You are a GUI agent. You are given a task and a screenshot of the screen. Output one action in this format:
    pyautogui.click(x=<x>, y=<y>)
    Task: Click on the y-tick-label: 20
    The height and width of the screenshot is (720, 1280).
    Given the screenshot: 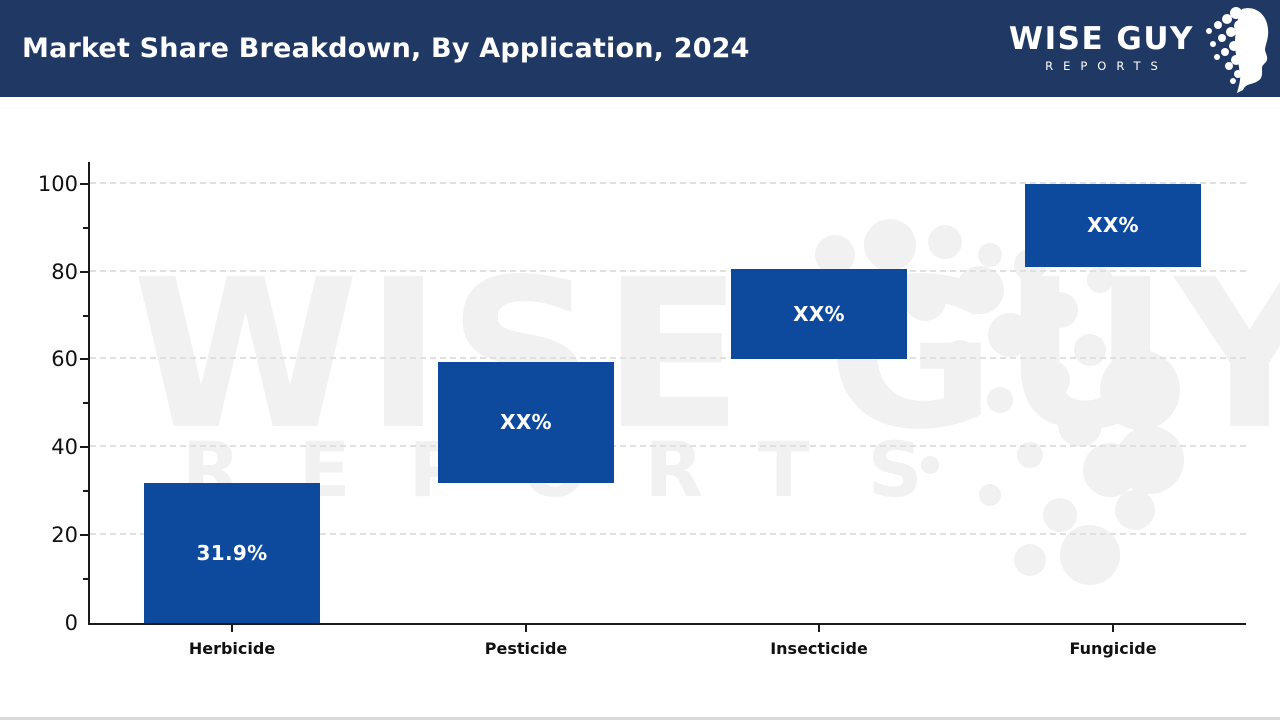 What is the action you would take?
    pyautogui.click(x=64, y=535)
    